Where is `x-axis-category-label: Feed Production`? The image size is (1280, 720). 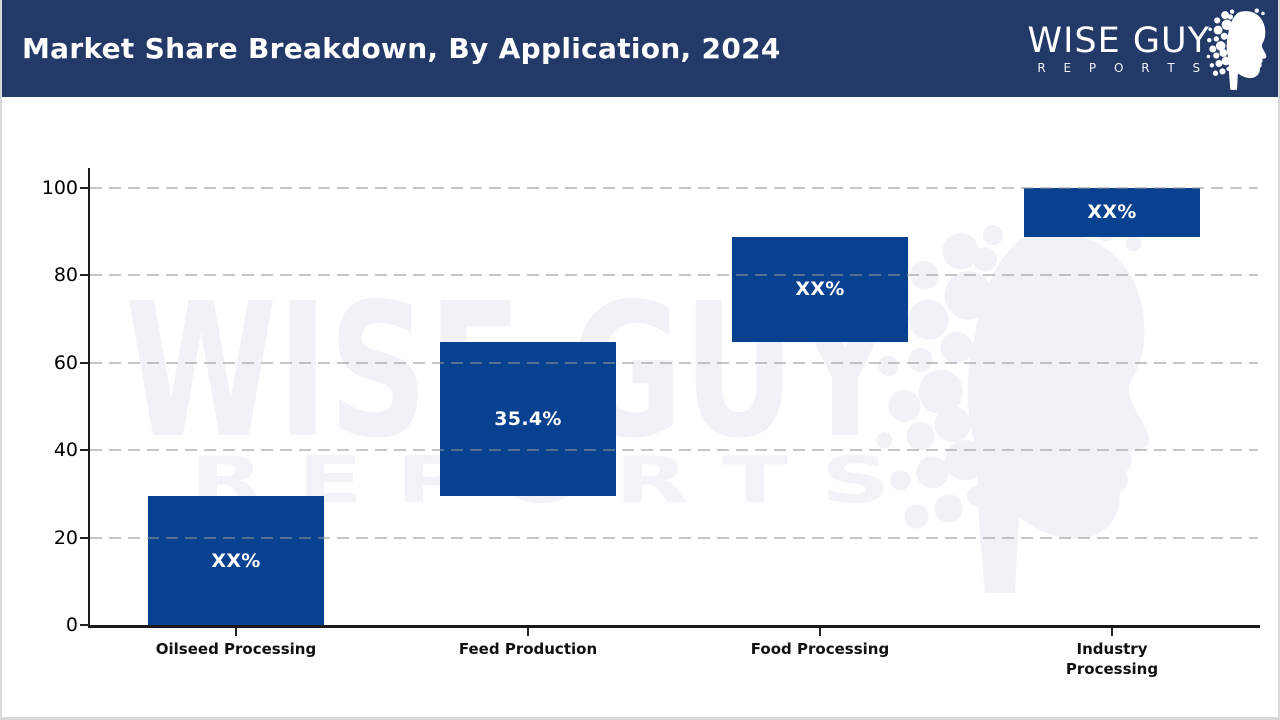 x-axis-category-label: Feed Production is located at coordinates (528, 649).